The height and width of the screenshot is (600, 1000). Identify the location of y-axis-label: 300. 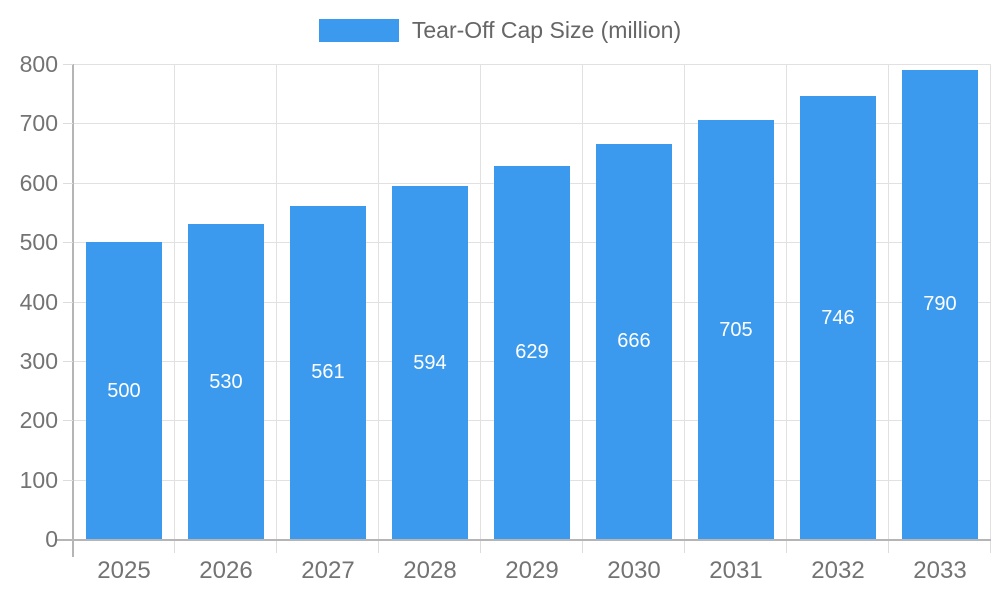
(38, 360).